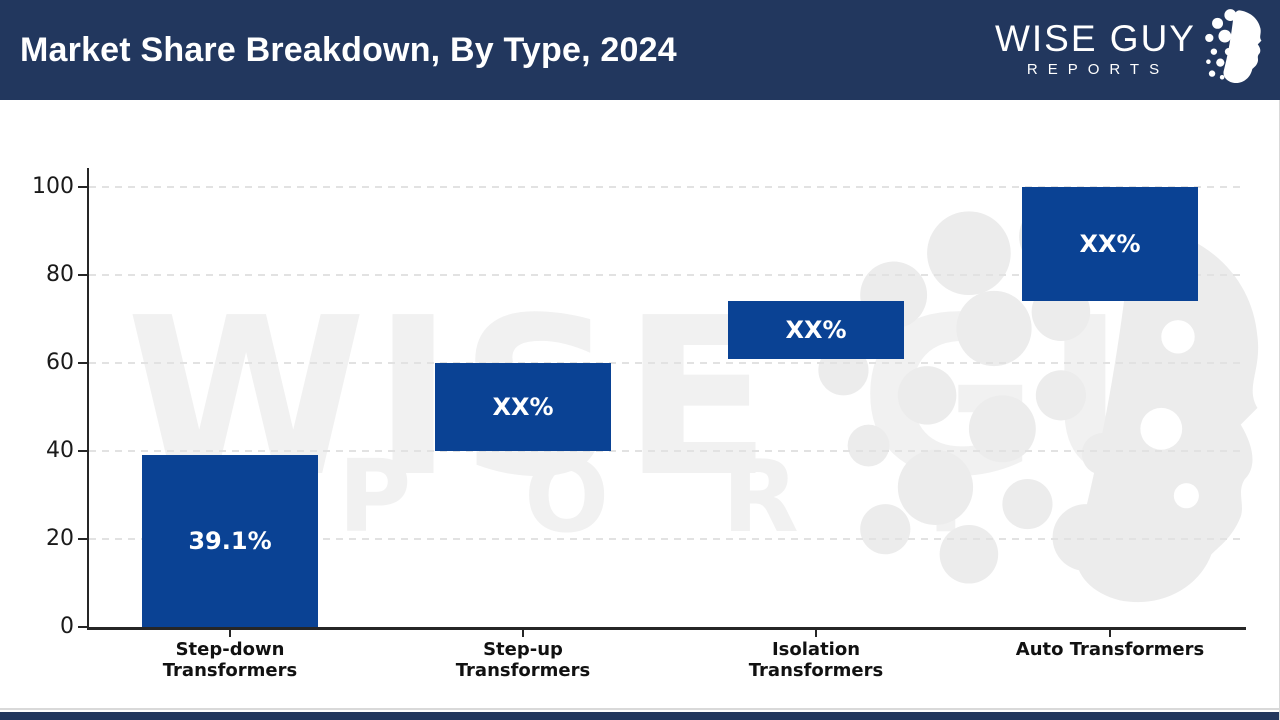 This screenshot has height=720, width=1280. I want to click on x-axis-line, so click(666, 628).